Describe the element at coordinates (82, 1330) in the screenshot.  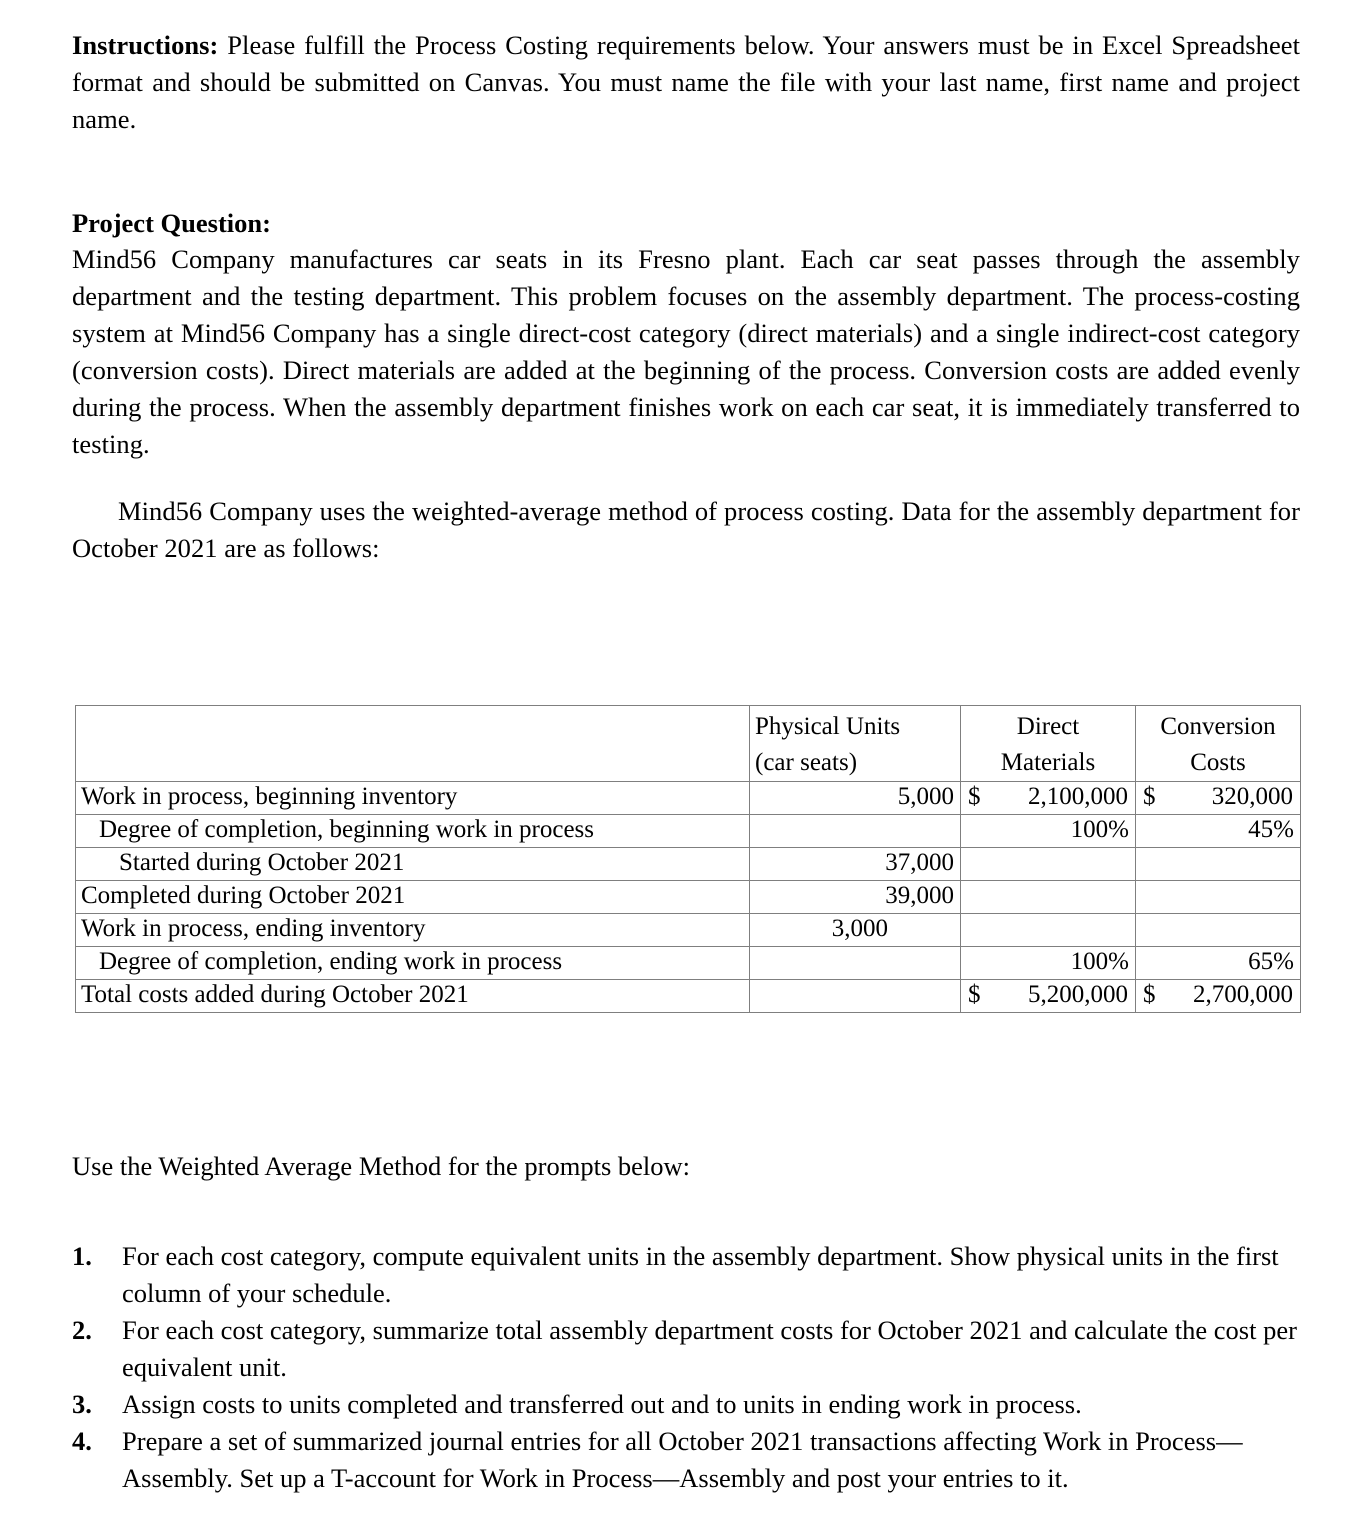
I see `list-marker: 2.` at that location.